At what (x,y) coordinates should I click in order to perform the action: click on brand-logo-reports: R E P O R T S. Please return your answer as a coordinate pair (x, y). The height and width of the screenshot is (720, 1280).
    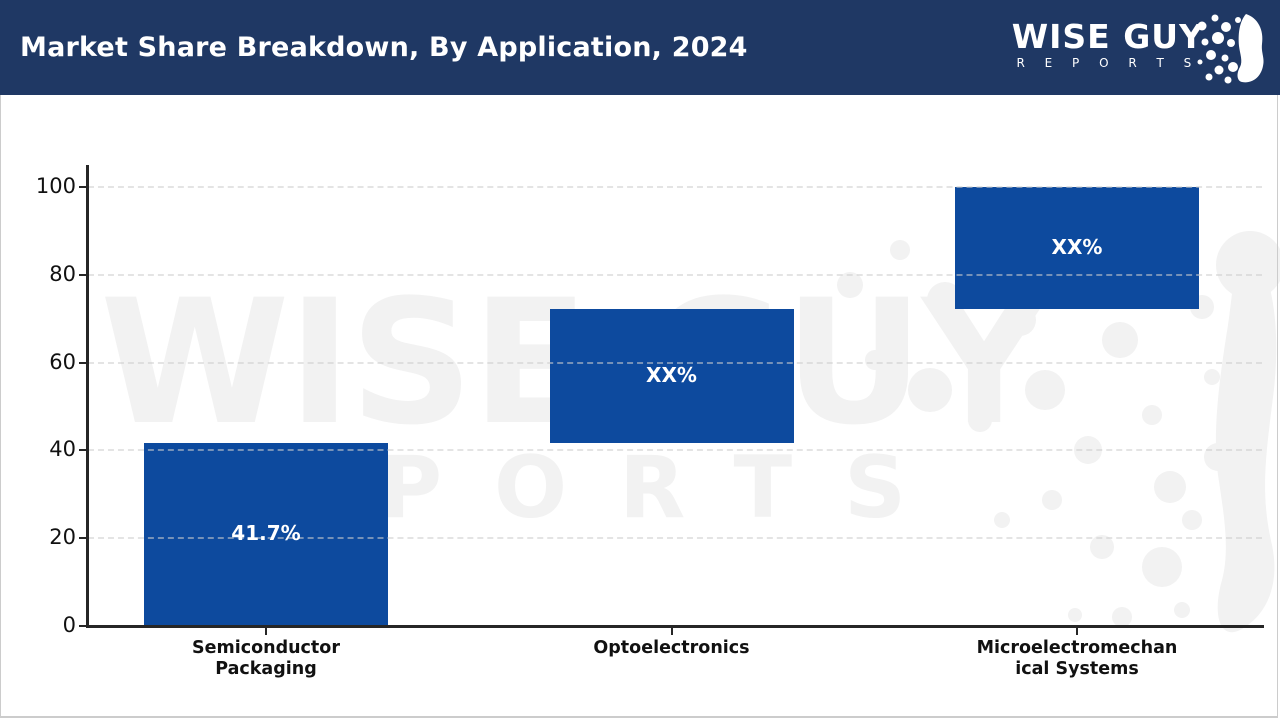
    Looking at the image, I should click on (1108, 63).